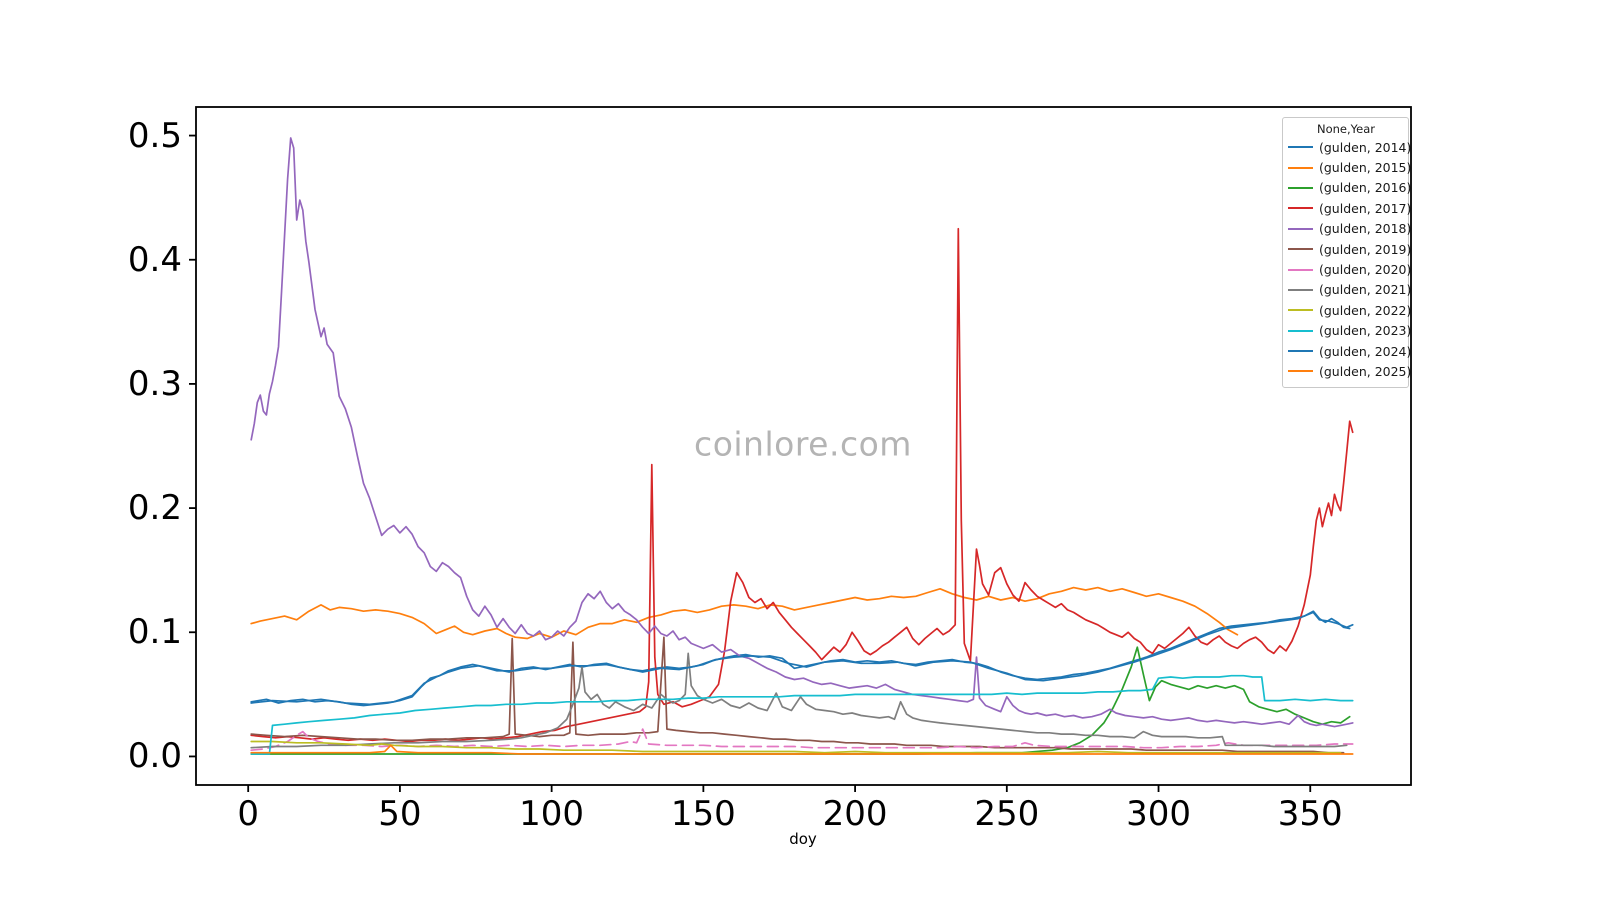 The width and height of the screenshot is (1600, 900). I want to click on legend-item: (gulden, 2017), so click(1349, 208).